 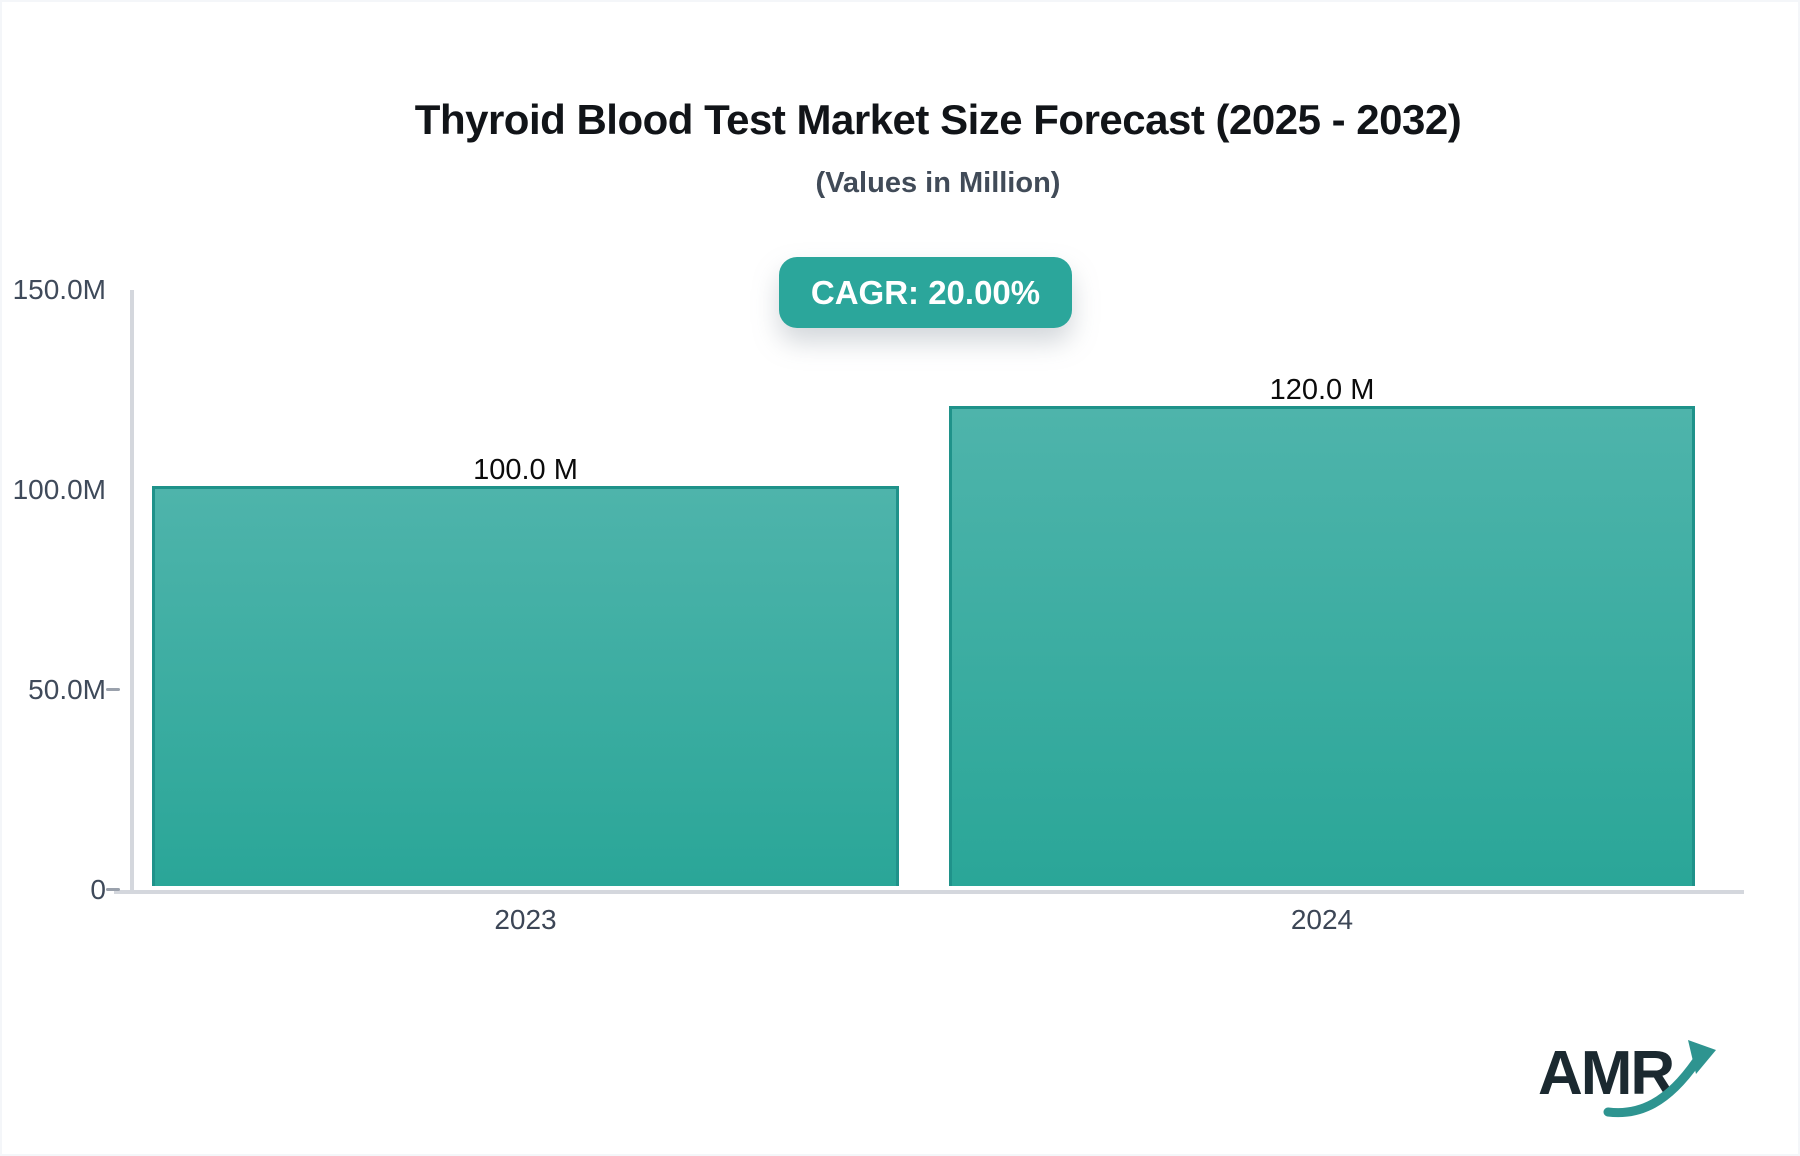 What do you see at coordinates (525, 919) in the screenshot?
I see `x-axis-label-2023: 2023` at bounding box center [525, 919].